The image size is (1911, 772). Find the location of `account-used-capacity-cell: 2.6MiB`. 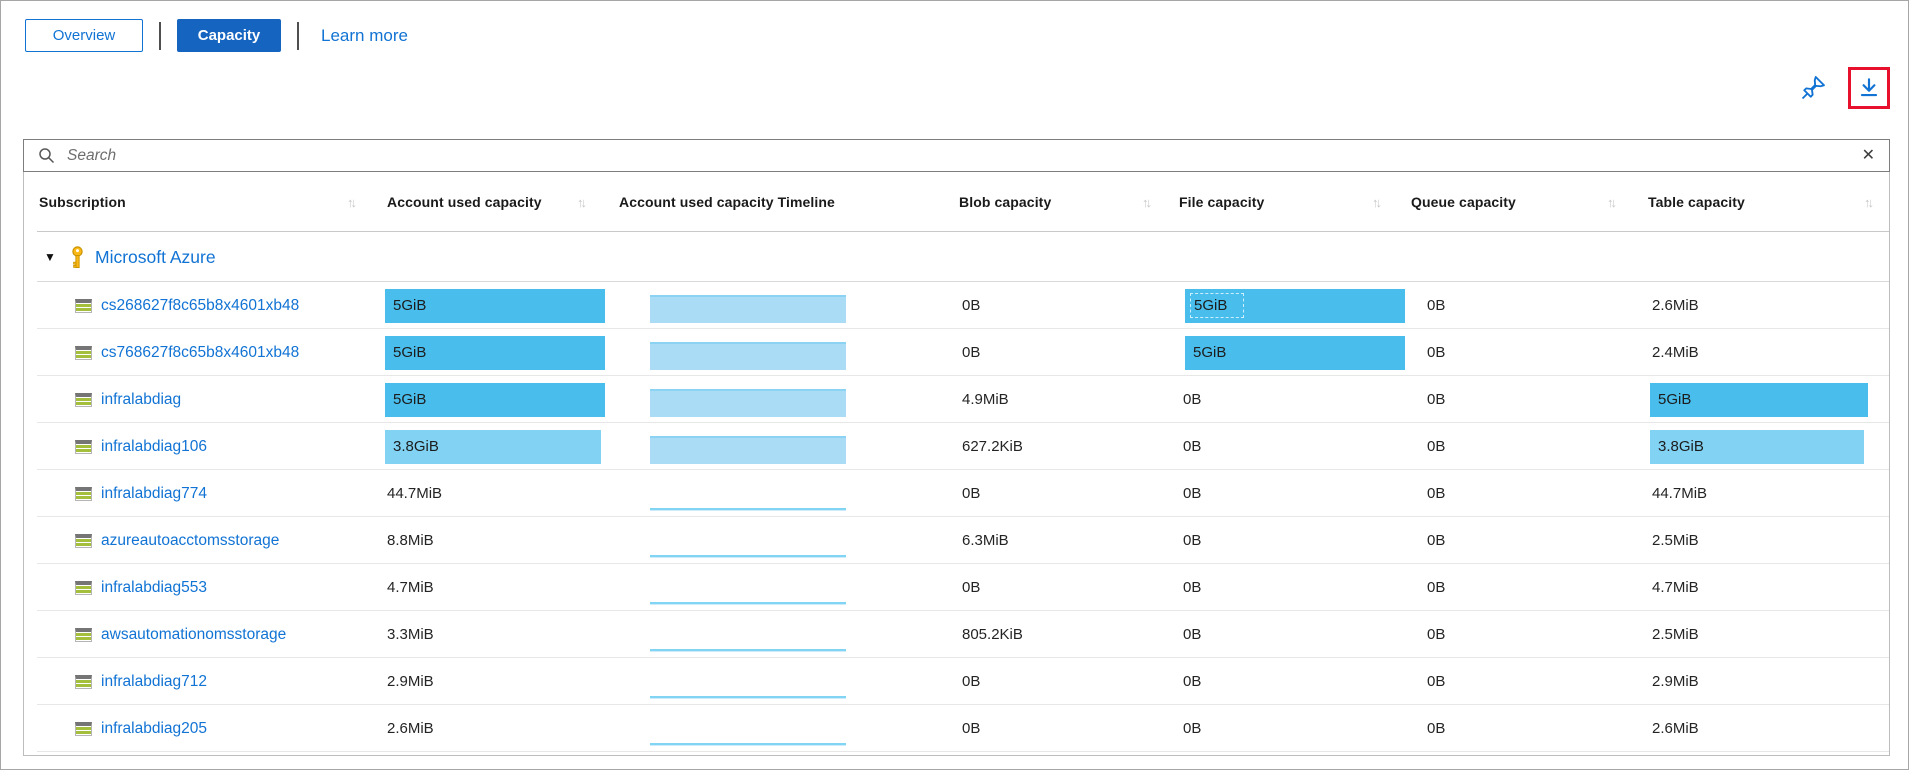

account-used-capacity-cell: 2.6MiB is located at coordinates (487, 729).